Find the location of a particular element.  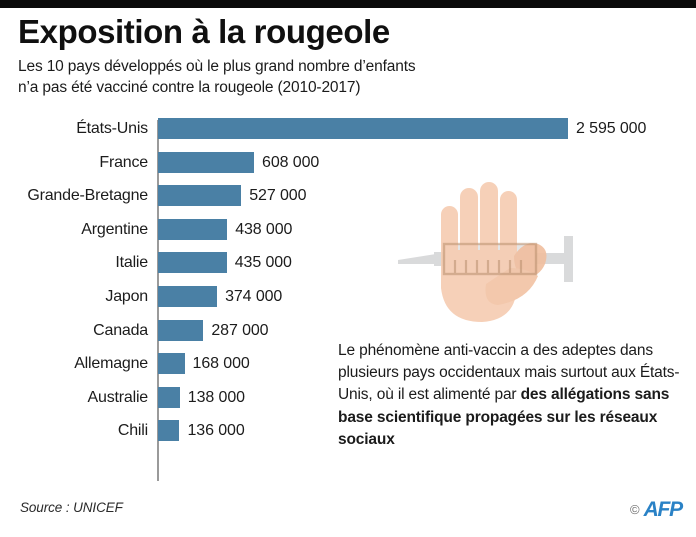

copyright-icon: © is located at coordinates (635, 509).